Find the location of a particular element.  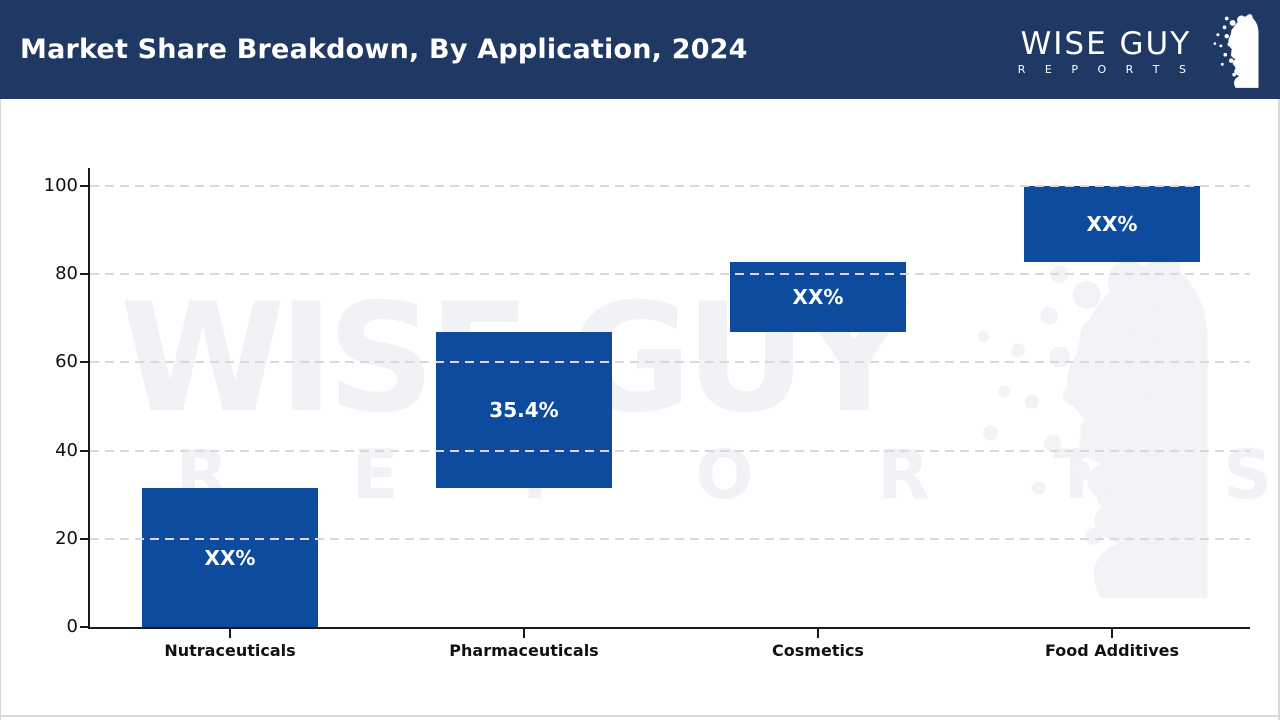

x-tick-pharmaceuticals is located at coordinates (524, 633).